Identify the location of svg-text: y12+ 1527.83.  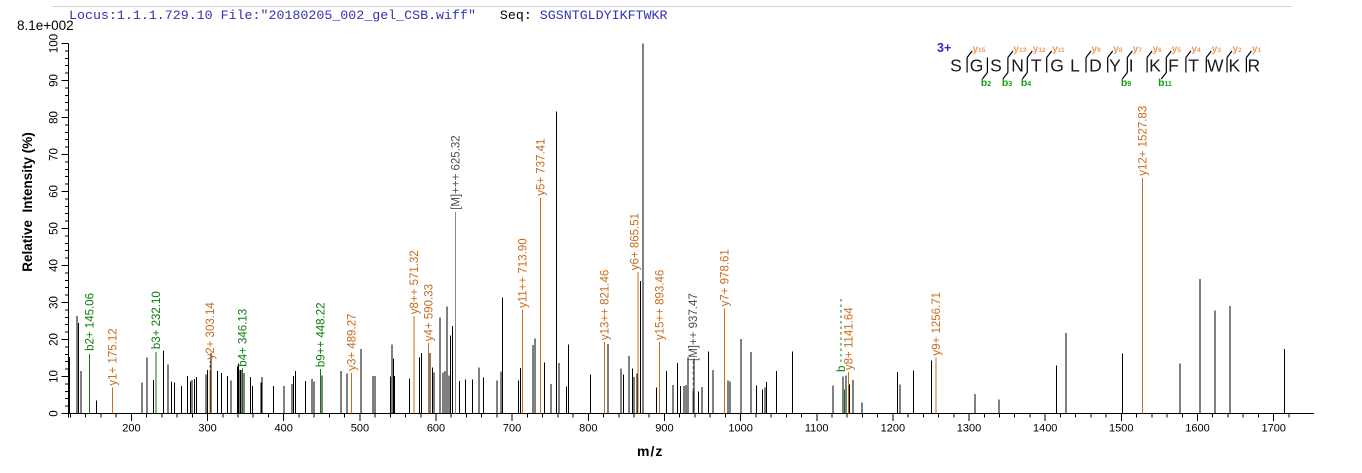
(1144, 141).